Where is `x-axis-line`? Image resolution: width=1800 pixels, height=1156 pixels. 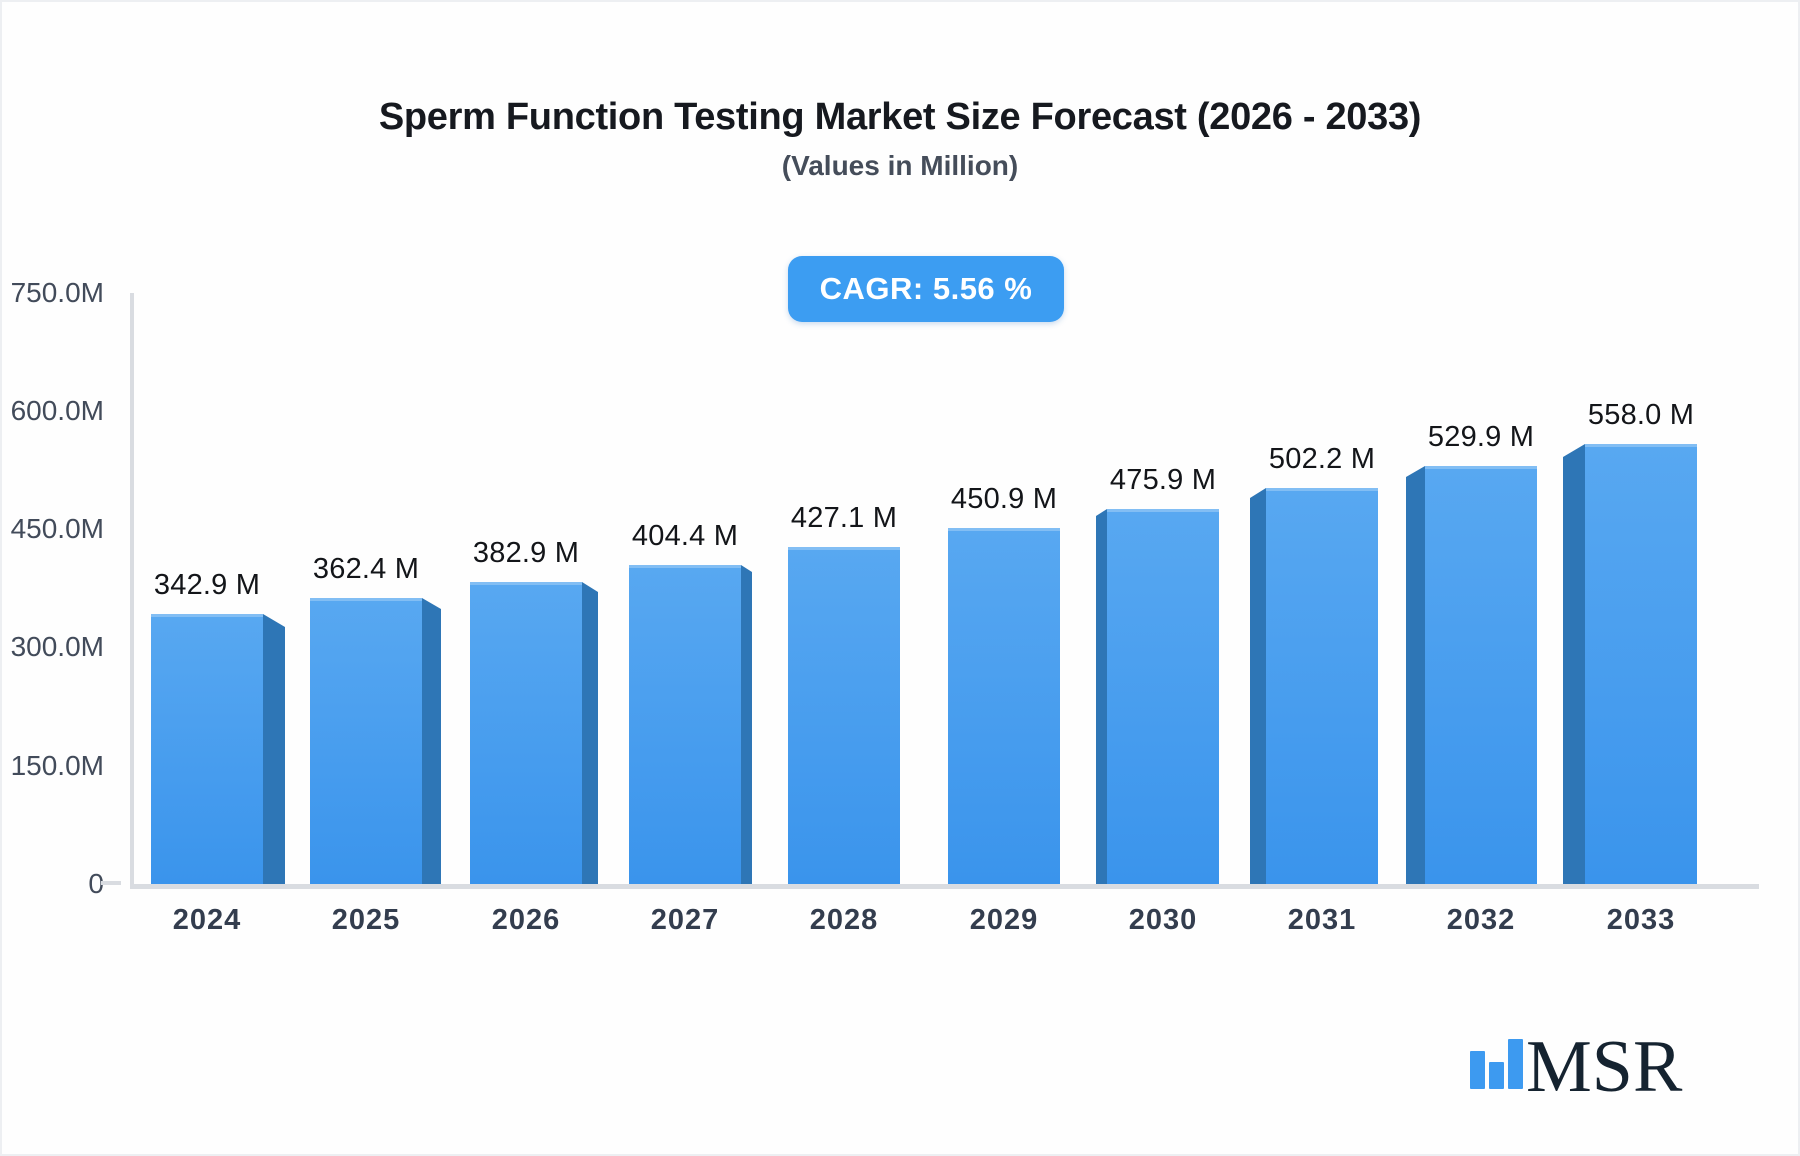 x-axis-line is located at coordinates (944, 886).